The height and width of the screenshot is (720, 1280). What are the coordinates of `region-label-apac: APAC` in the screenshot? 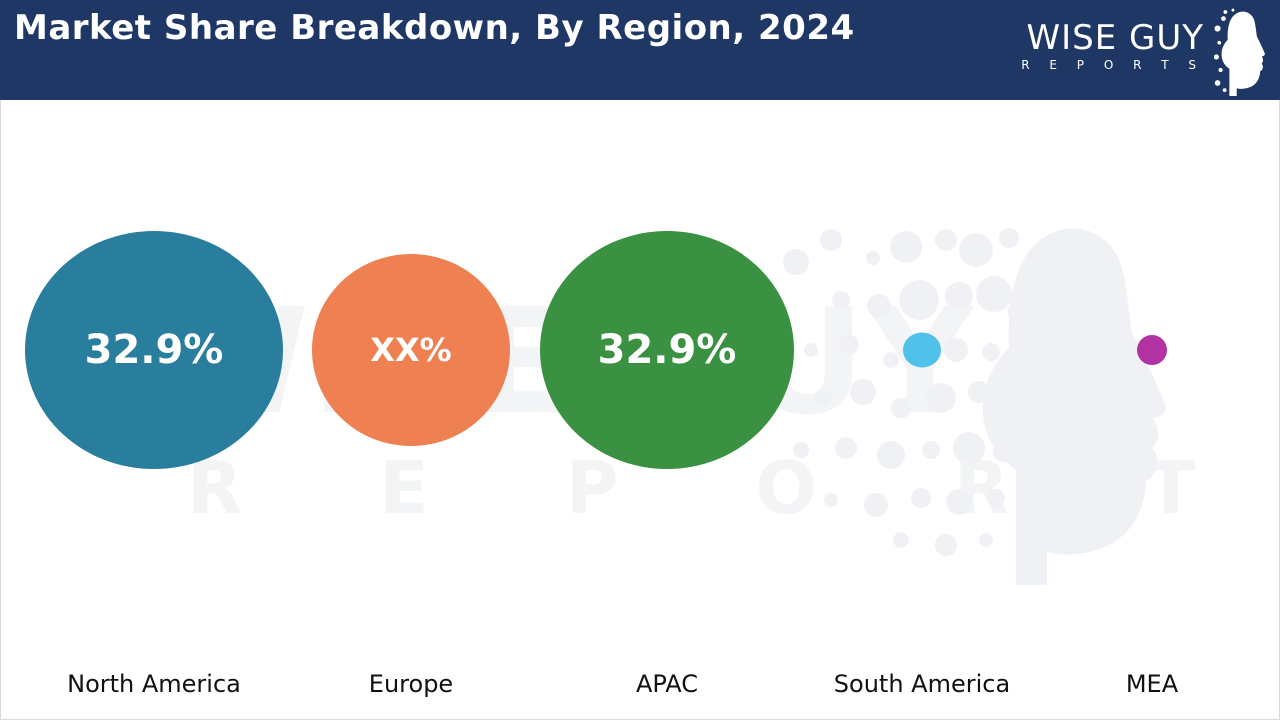 It's located at (667, 684).